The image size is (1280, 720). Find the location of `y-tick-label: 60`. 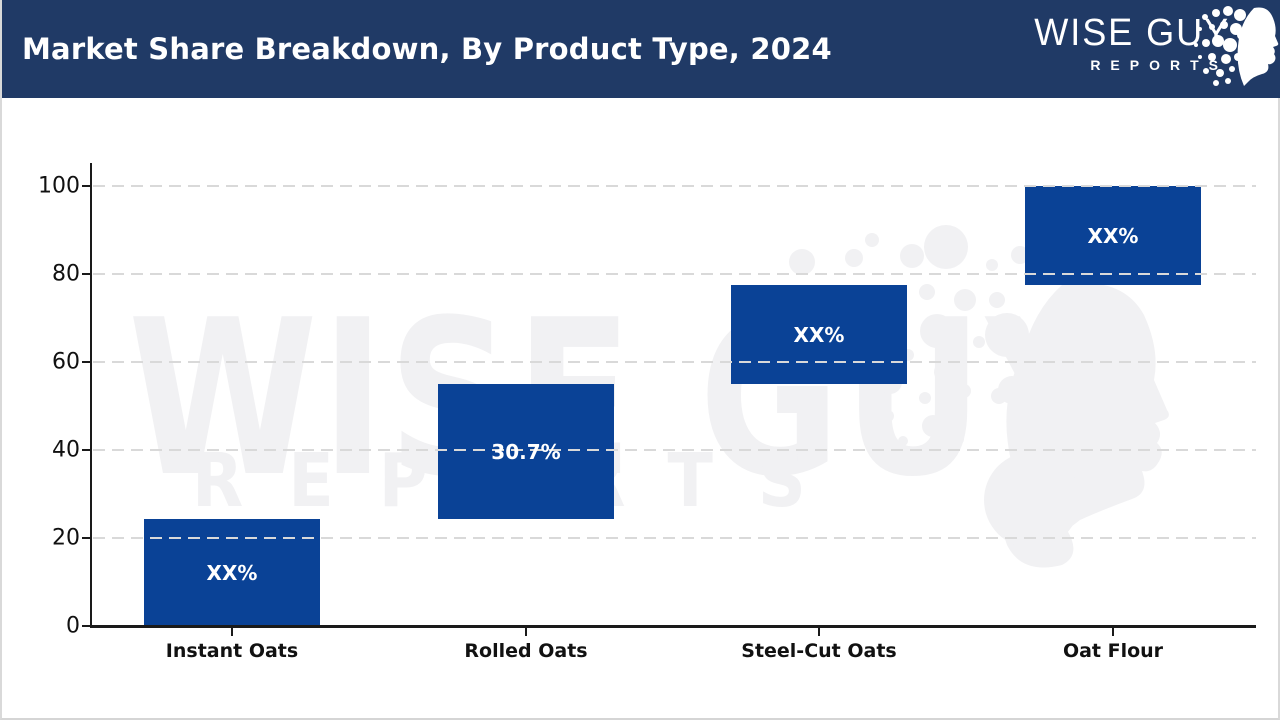

y-tick-label: 60 is located at coordinates (66, 362).